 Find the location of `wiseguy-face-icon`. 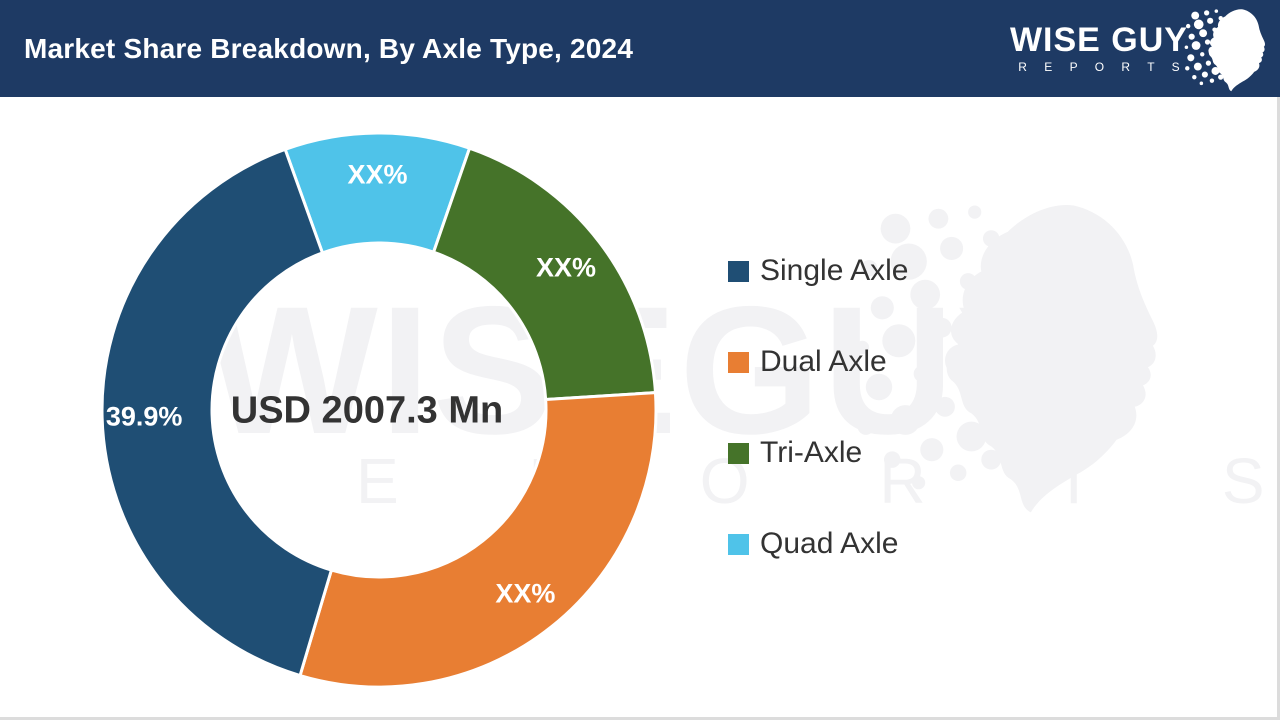

wiseguy-face-icon is located at coordinates (1225, 49).